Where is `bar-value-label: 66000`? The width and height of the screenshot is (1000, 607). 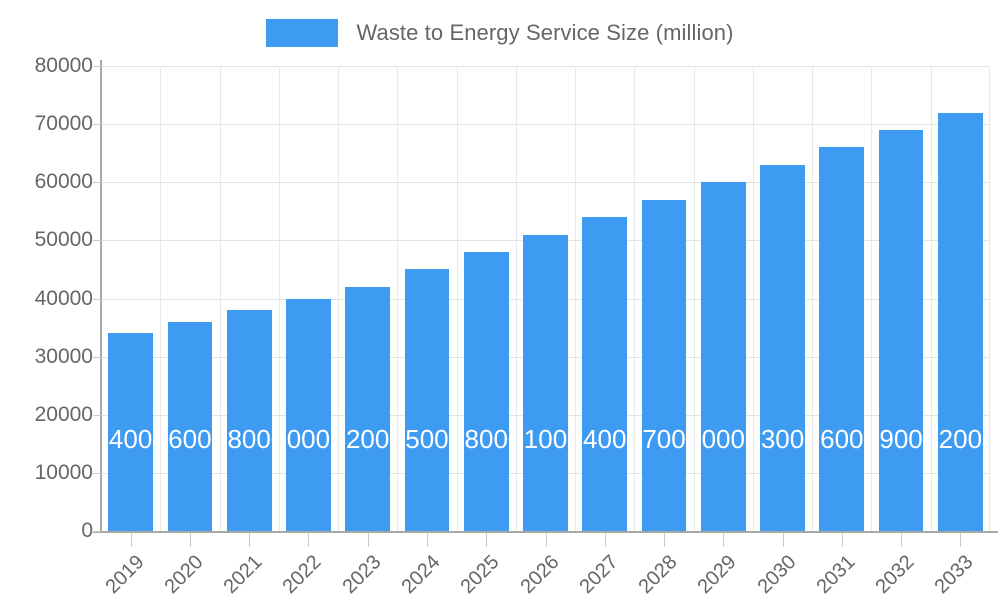
bar-value-label: 66000 is located at coordinates (841, 439).